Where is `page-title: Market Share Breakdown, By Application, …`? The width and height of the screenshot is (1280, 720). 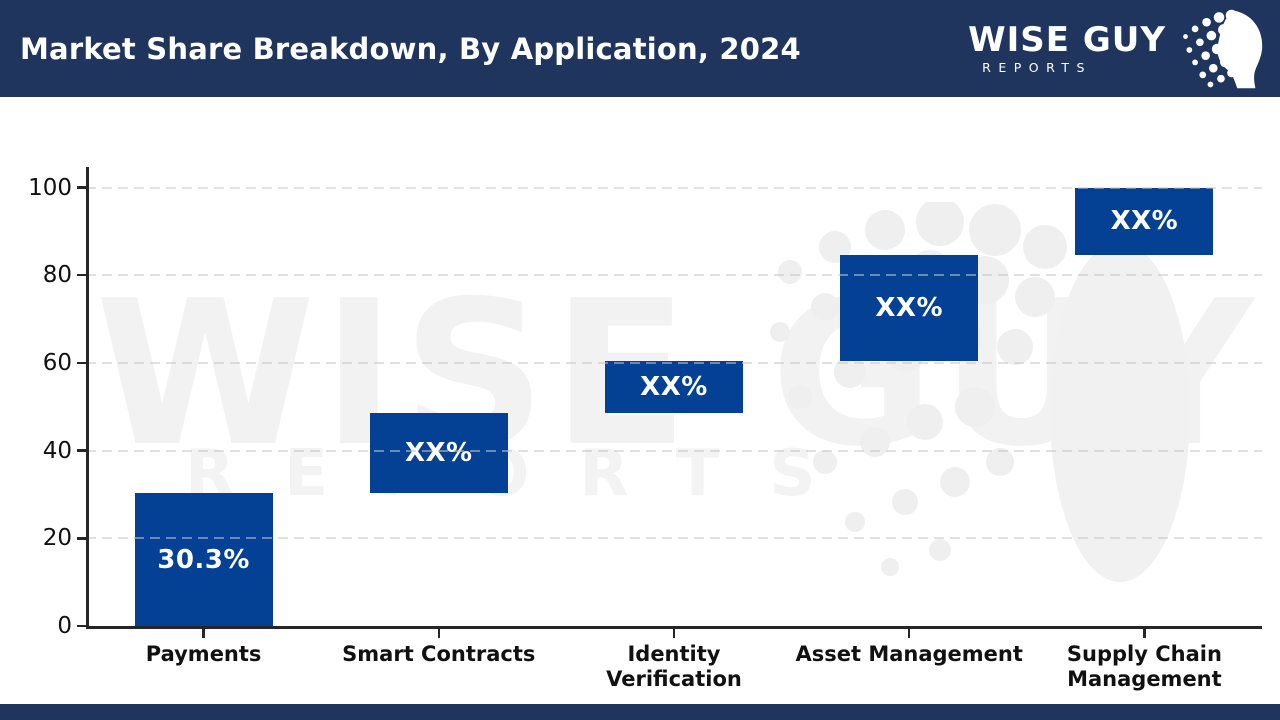 page-title: Market Share Breakdown, By Application, … is located at coordinates (410, 48).